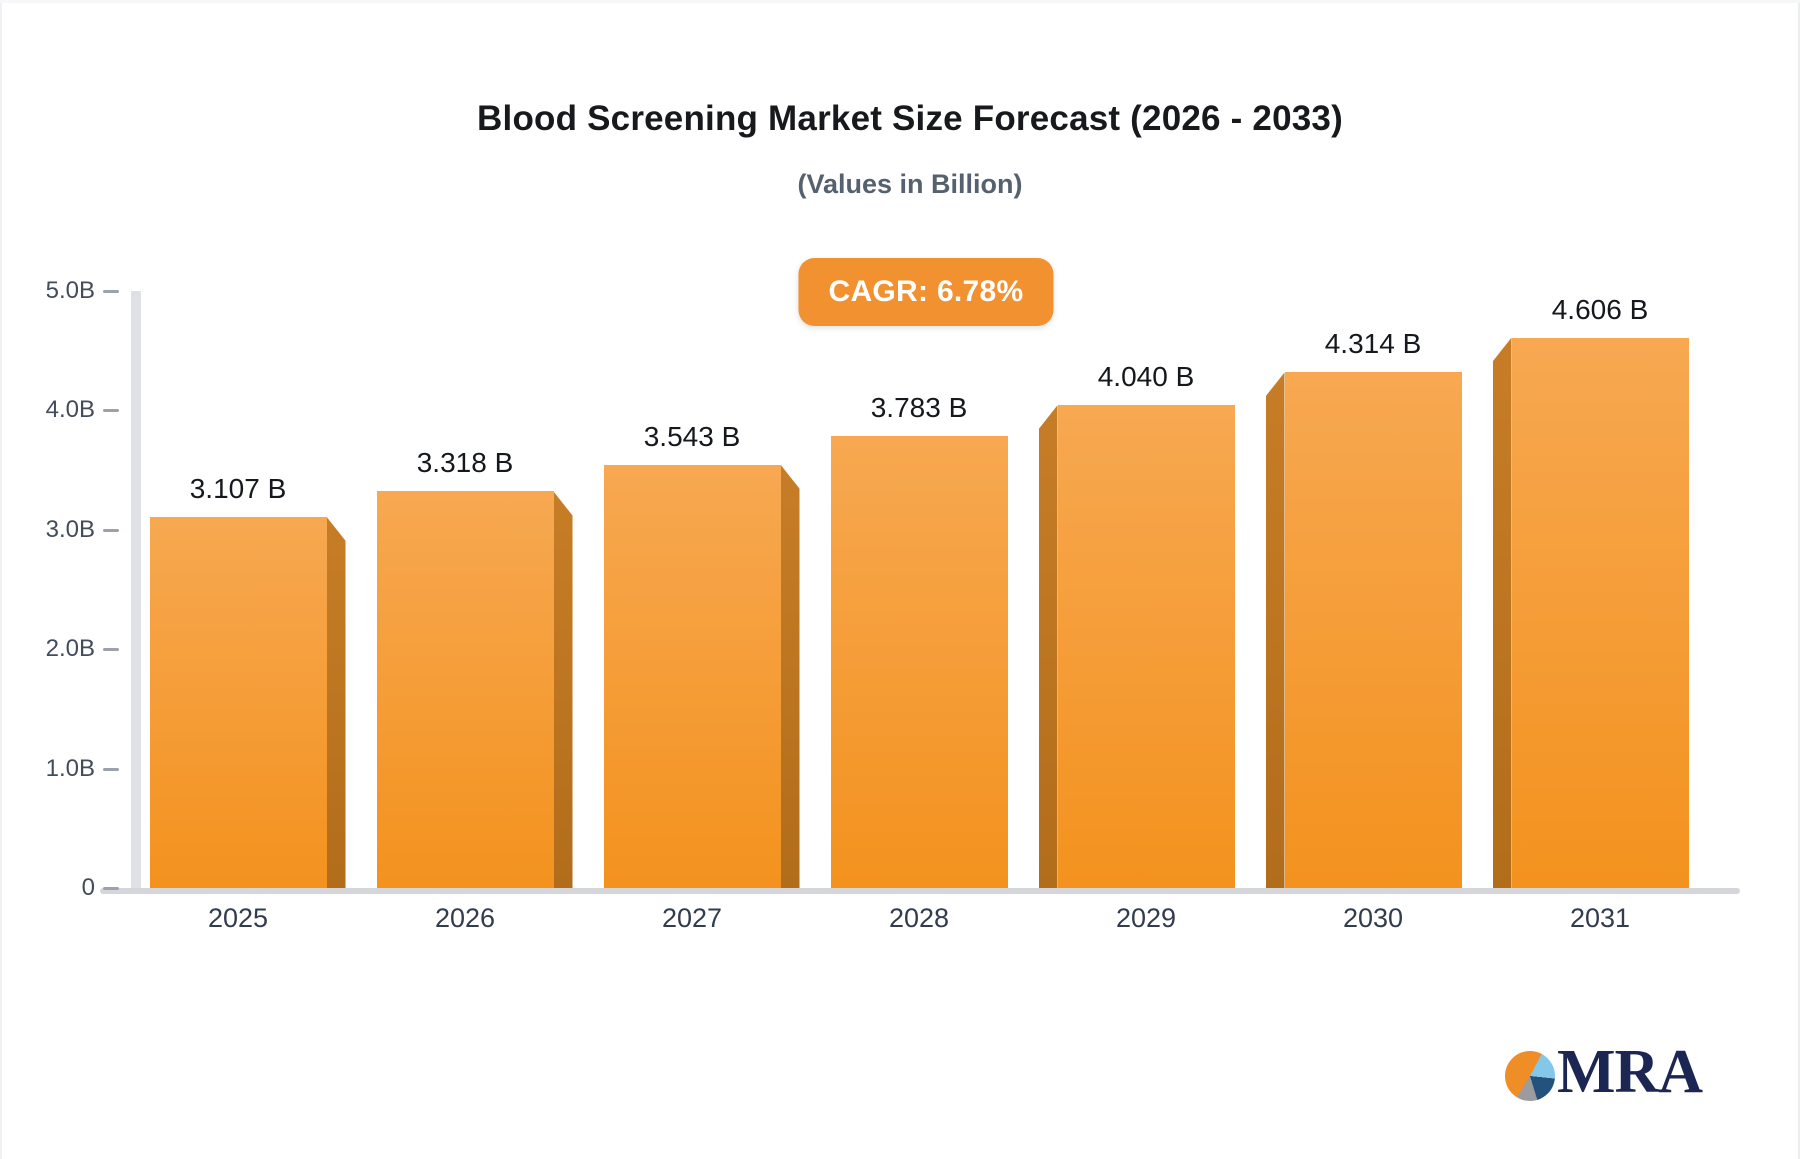  Describe the element at coordinates (1600, 309) in the screenshot. I see `bar-value-label: 4.606 B` at that location.